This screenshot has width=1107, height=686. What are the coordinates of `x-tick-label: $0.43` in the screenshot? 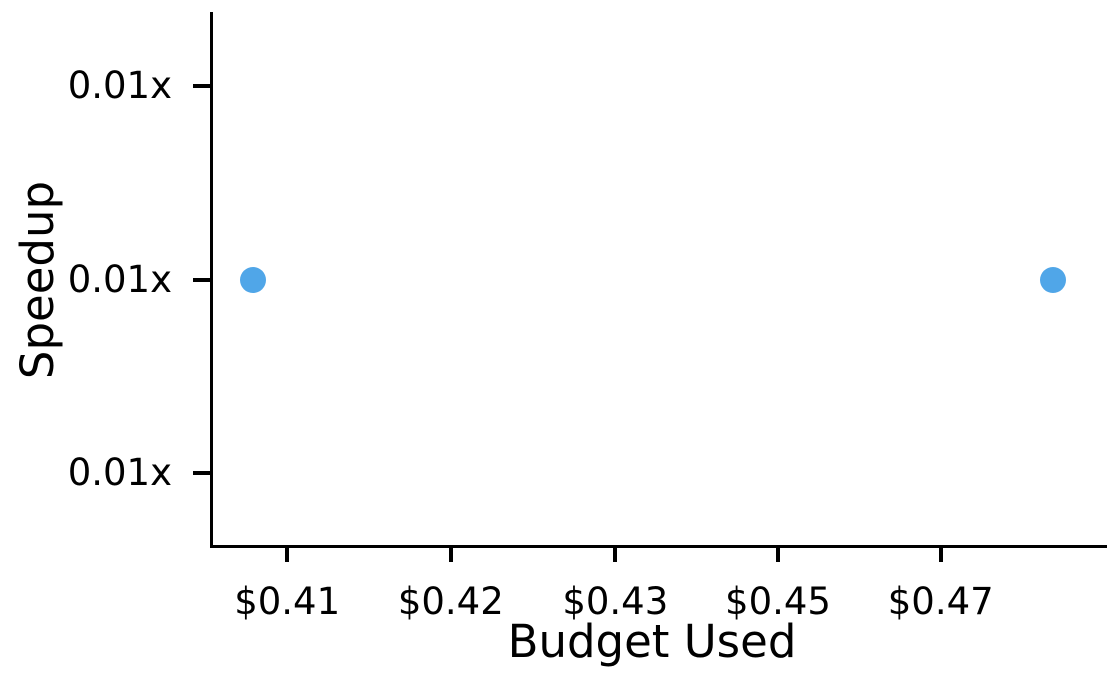 It's located at (615, 601).